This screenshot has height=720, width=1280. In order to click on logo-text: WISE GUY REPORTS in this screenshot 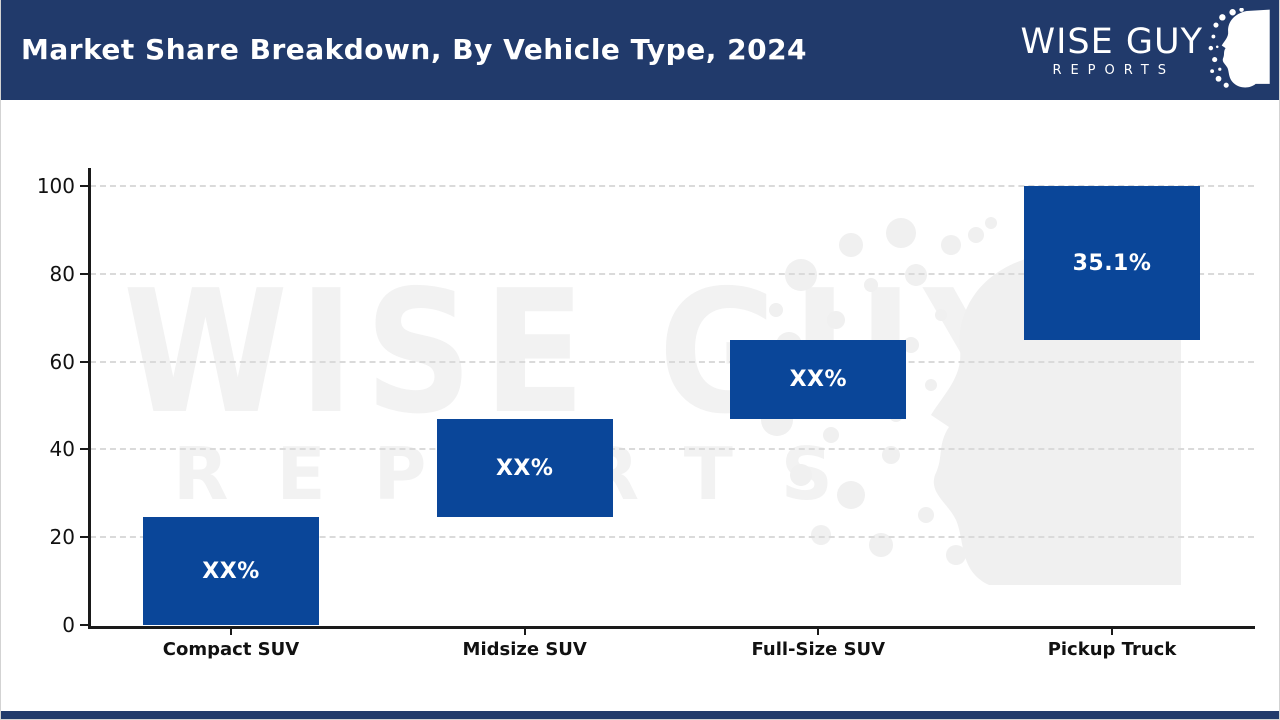, I will do `click(1111, 50)`.